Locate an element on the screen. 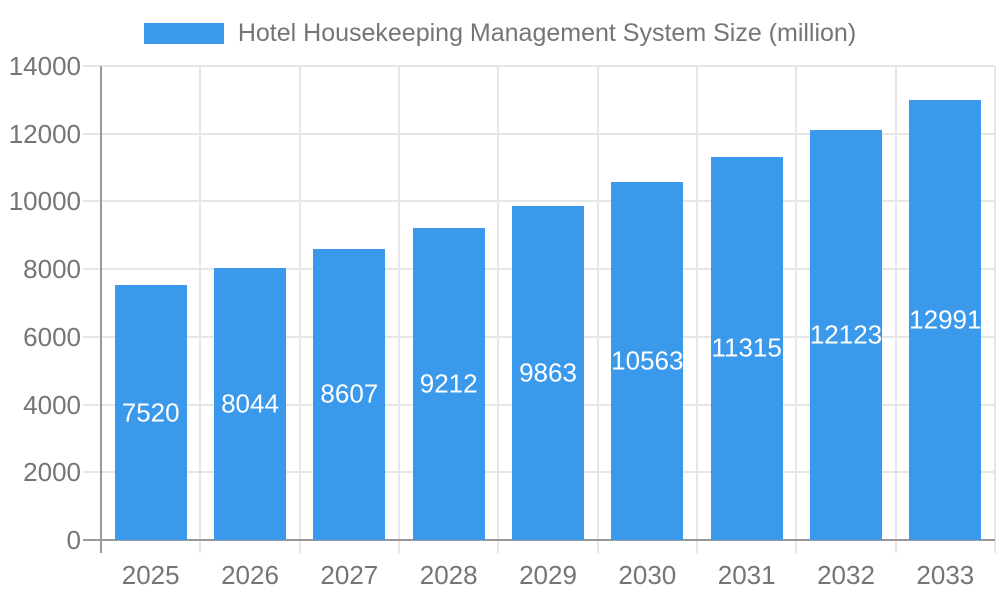 Image resolution: width=1000 pixels, height=600 pixels. x-tick-label: 2028 is located at coordinates (448, 575).